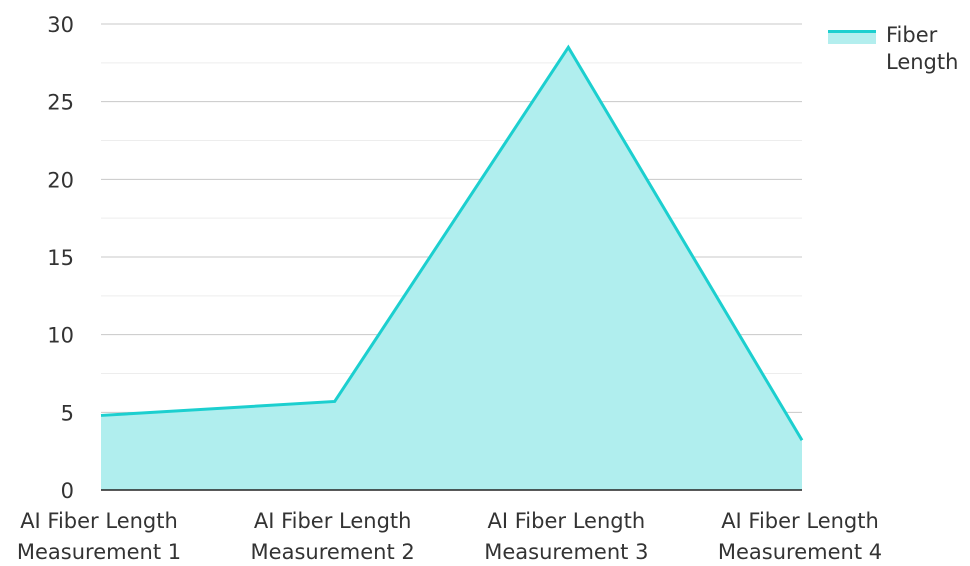 The height and width of the screenshot is (566, 970). What do you see at coordinates (852, 37) in the screenshot?
I see `legend-swatch` at bounding box center [852, 37].